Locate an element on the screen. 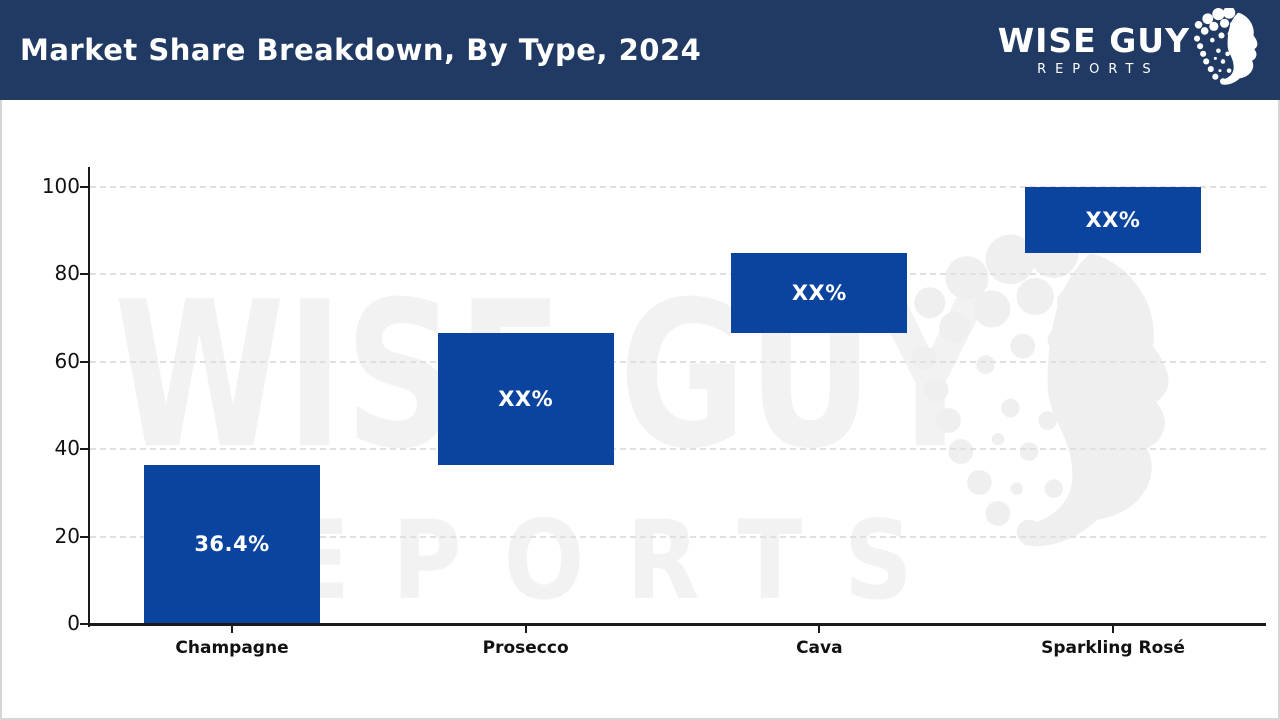 This screenshot has width=1280, height=720. bar-value-label: 36.4% is located at coordinates (232, 544).